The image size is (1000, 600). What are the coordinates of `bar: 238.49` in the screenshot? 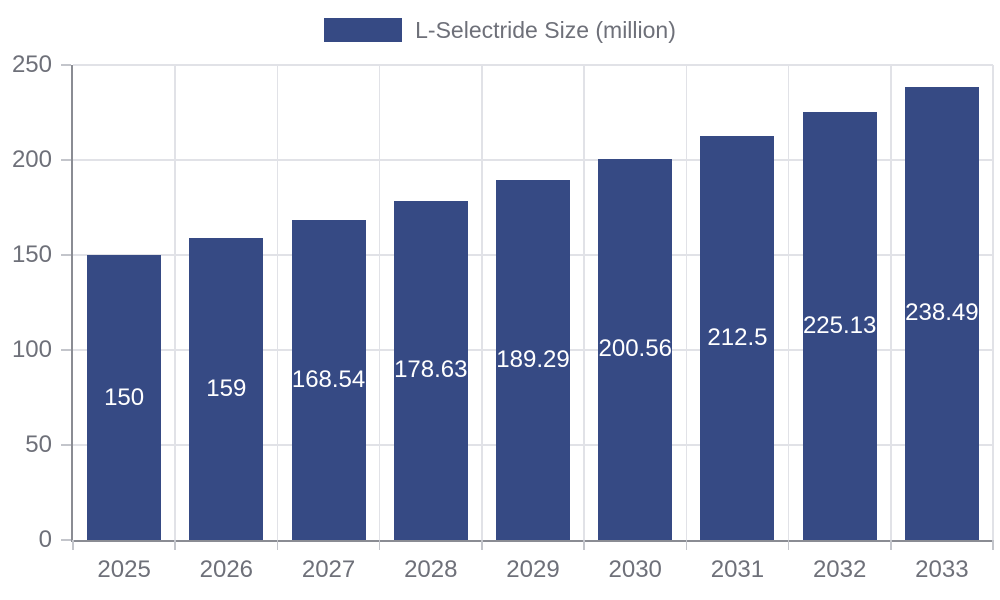 It's located at (941, 313).